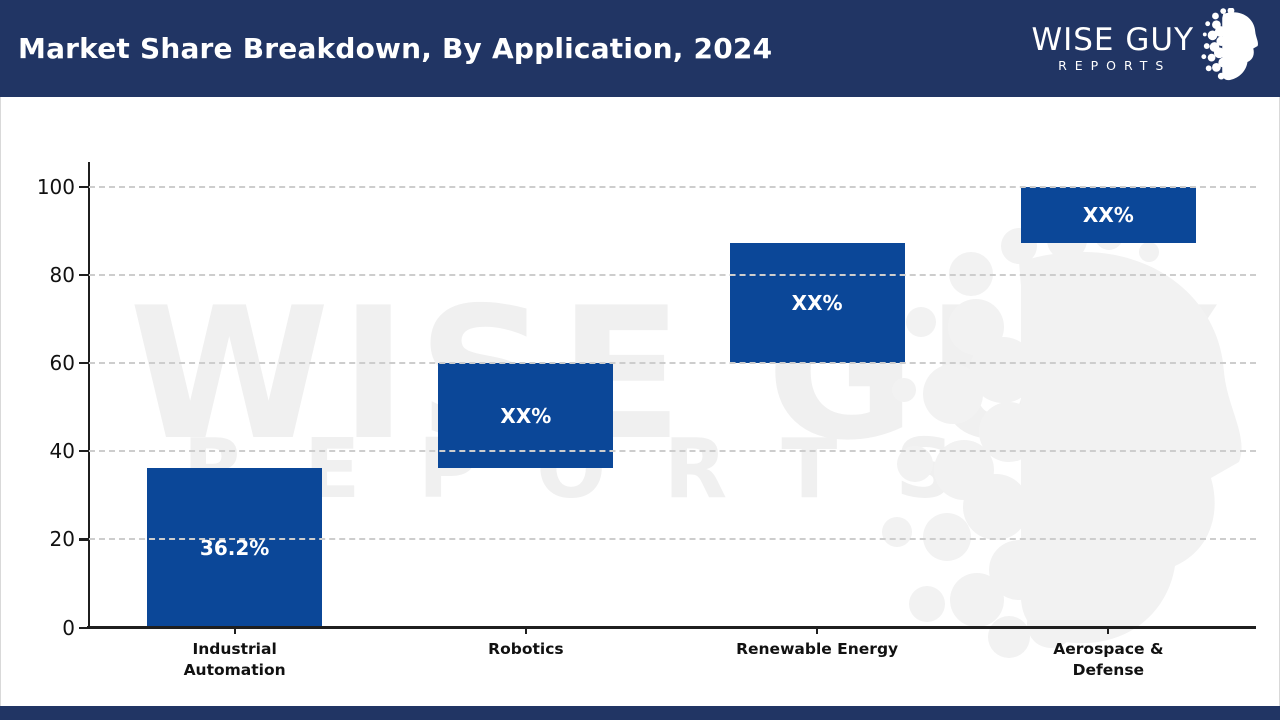 The height and width of the screenshot is (720, 1280). I want to click on category-label-robotics: Robotics, so click(526, 649).